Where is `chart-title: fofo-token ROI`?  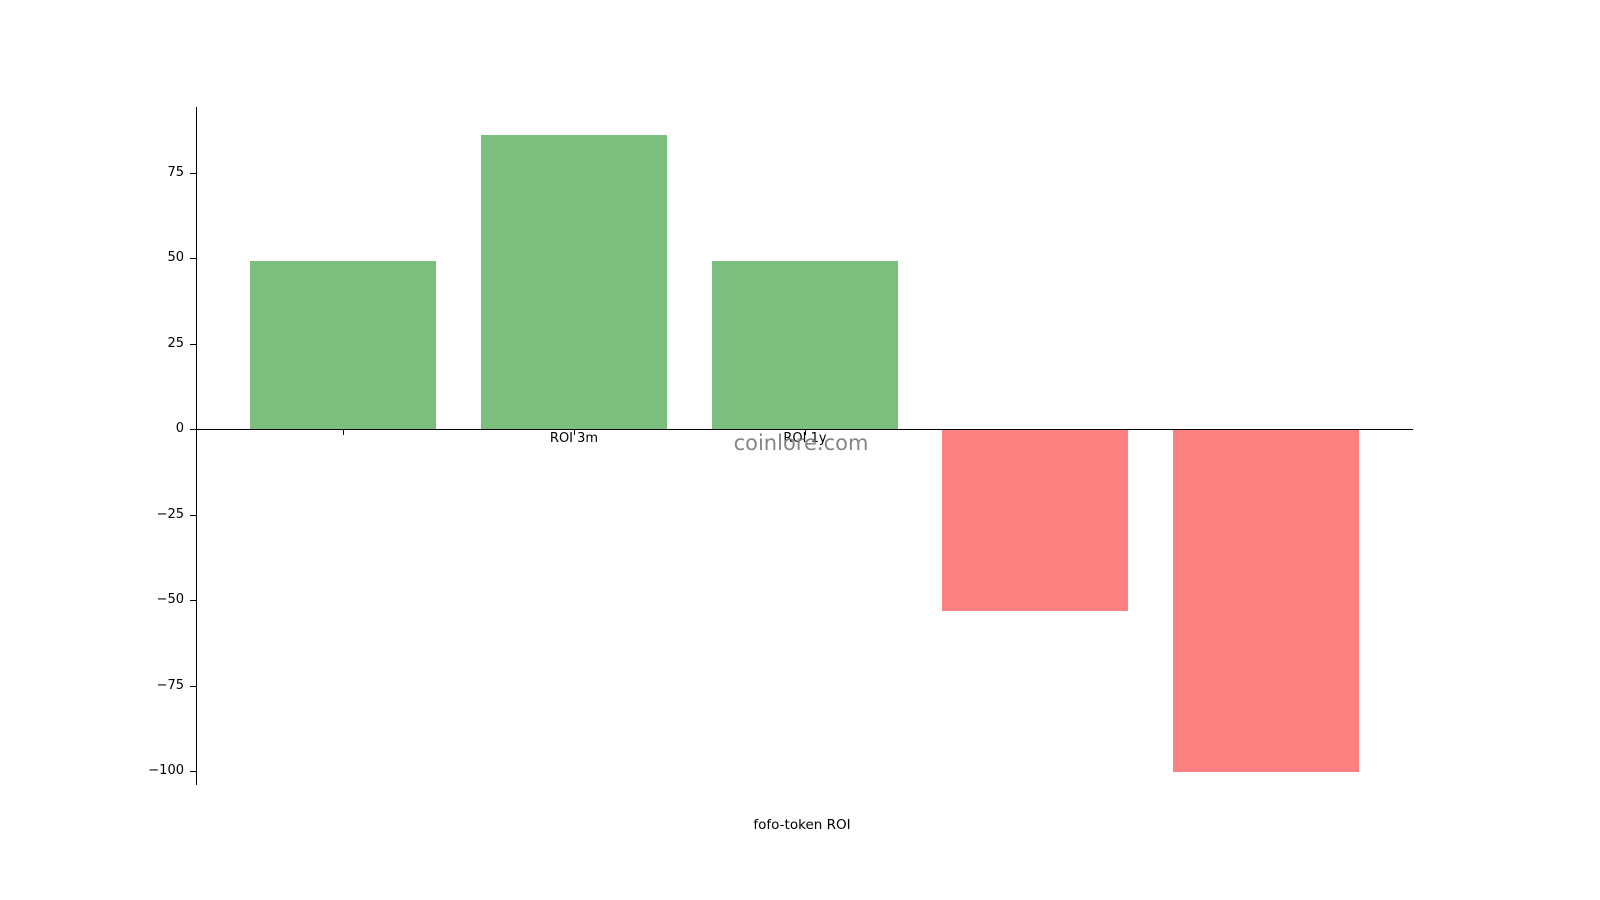 chart-title: fofo-token ROI is located at coordinates (802, 825).